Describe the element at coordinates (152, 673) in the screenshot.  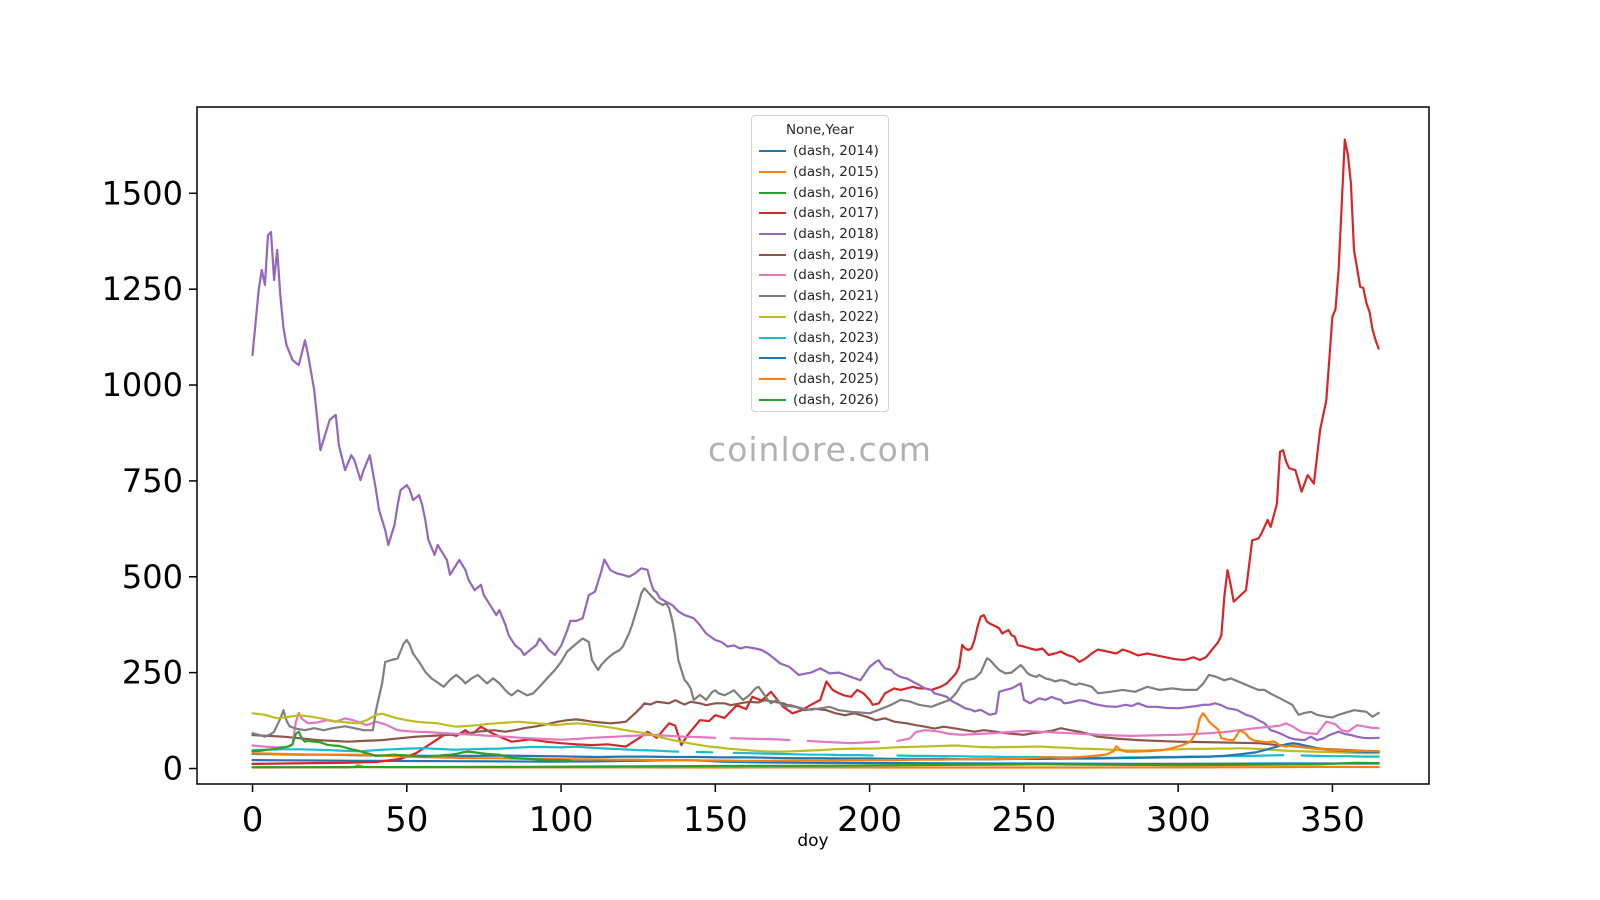
I see `y-tick-label: 250` at that location.